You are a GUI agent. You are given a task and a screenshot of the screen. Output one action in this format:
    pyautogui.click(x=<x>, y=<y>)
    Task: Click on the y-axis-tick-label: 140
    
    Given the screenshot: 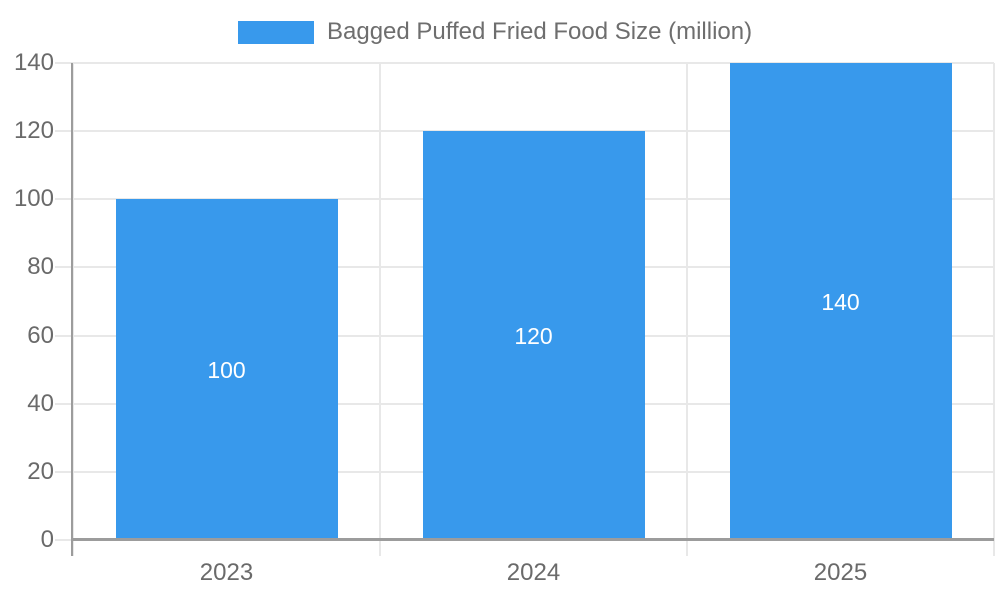 What is the action you would take?
    pyautogui.click(x=33, y=62)
    